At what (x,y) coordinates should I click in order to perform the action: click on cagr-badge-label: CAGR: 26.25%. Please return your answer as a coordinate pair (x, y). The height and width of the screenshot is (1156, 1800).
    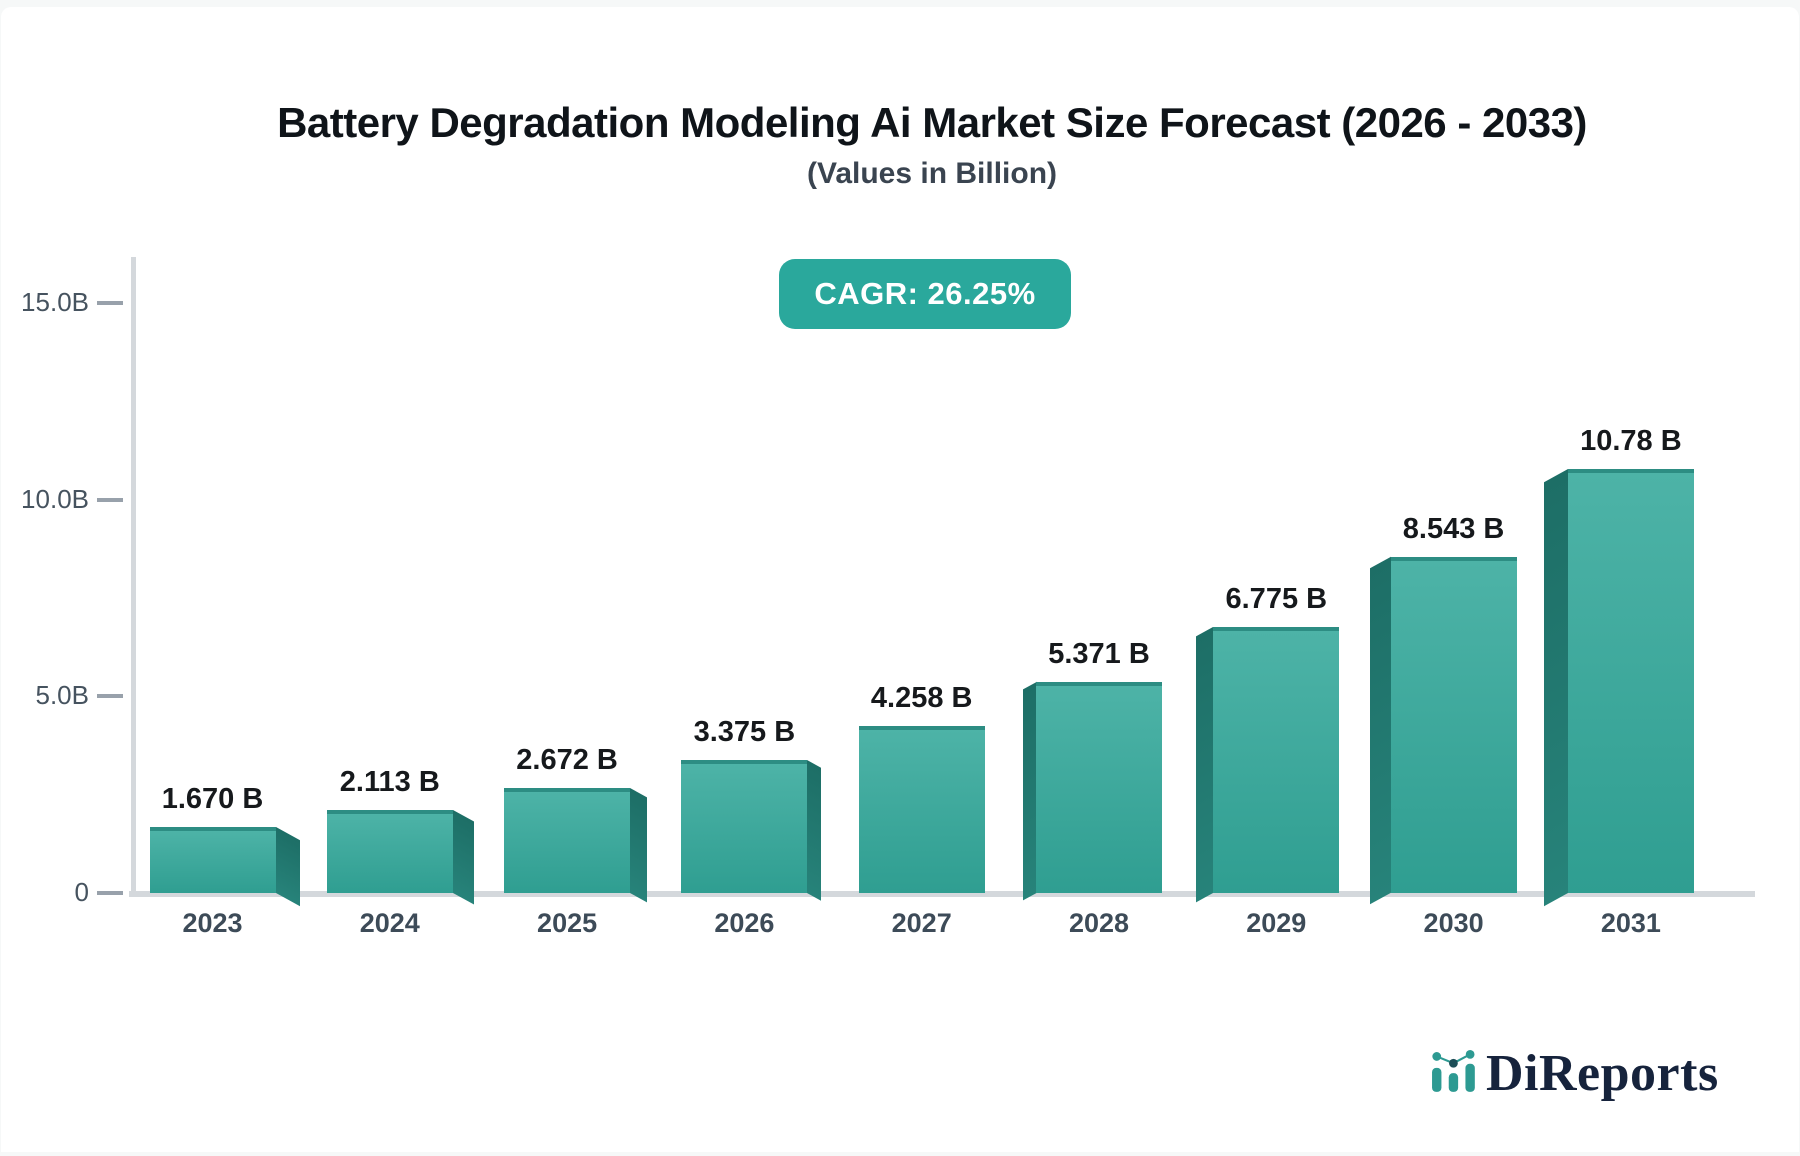
    Looking at the image, I should click on (925, 293).